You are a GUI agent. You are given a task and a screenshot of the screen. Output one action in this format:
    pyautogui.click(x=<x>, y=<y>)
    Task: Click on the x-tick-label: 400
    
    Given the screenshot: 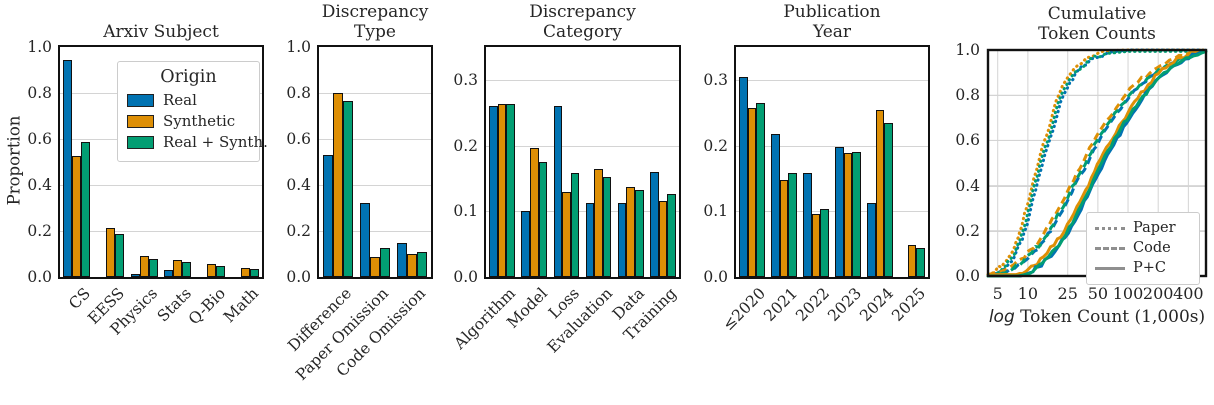 What is the action you would take?
    pyautogui.click(x=1188, y=293)
    